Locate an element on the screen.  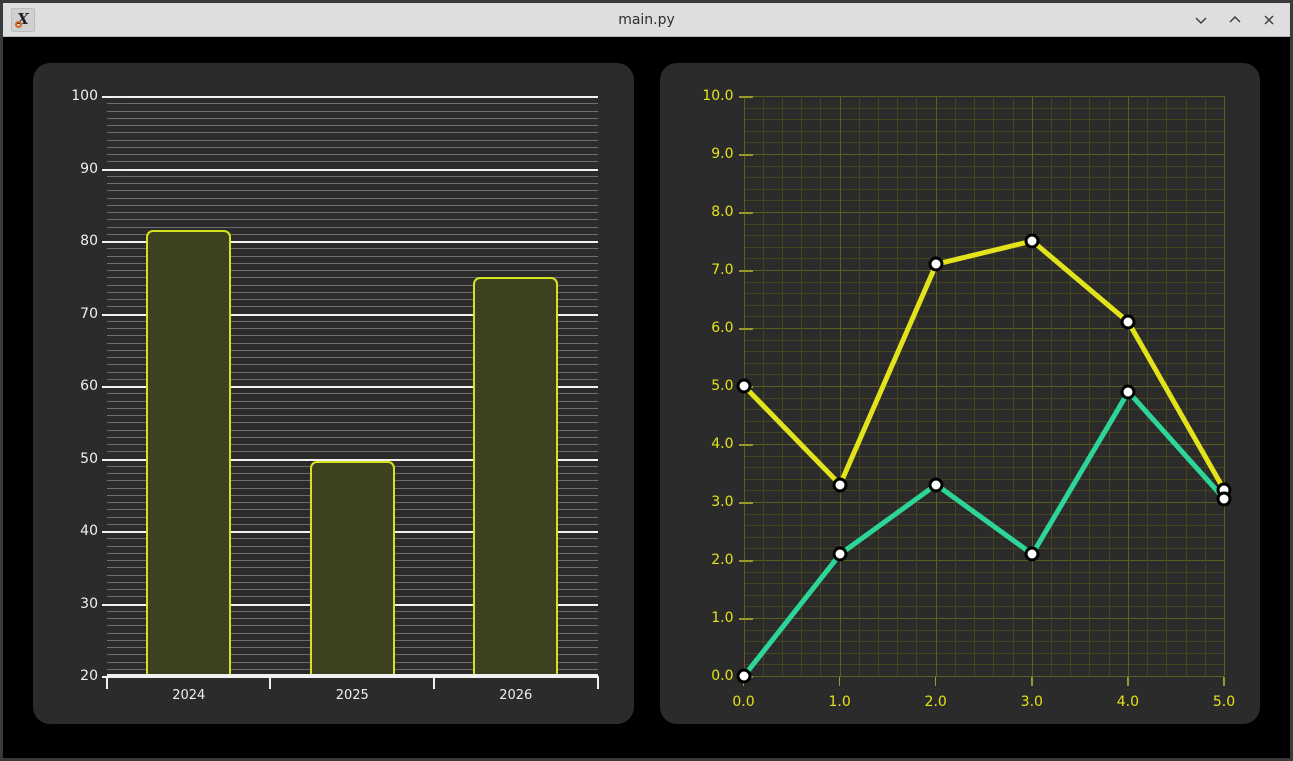
gridline-major-v is located at coordinates (1224, 386).